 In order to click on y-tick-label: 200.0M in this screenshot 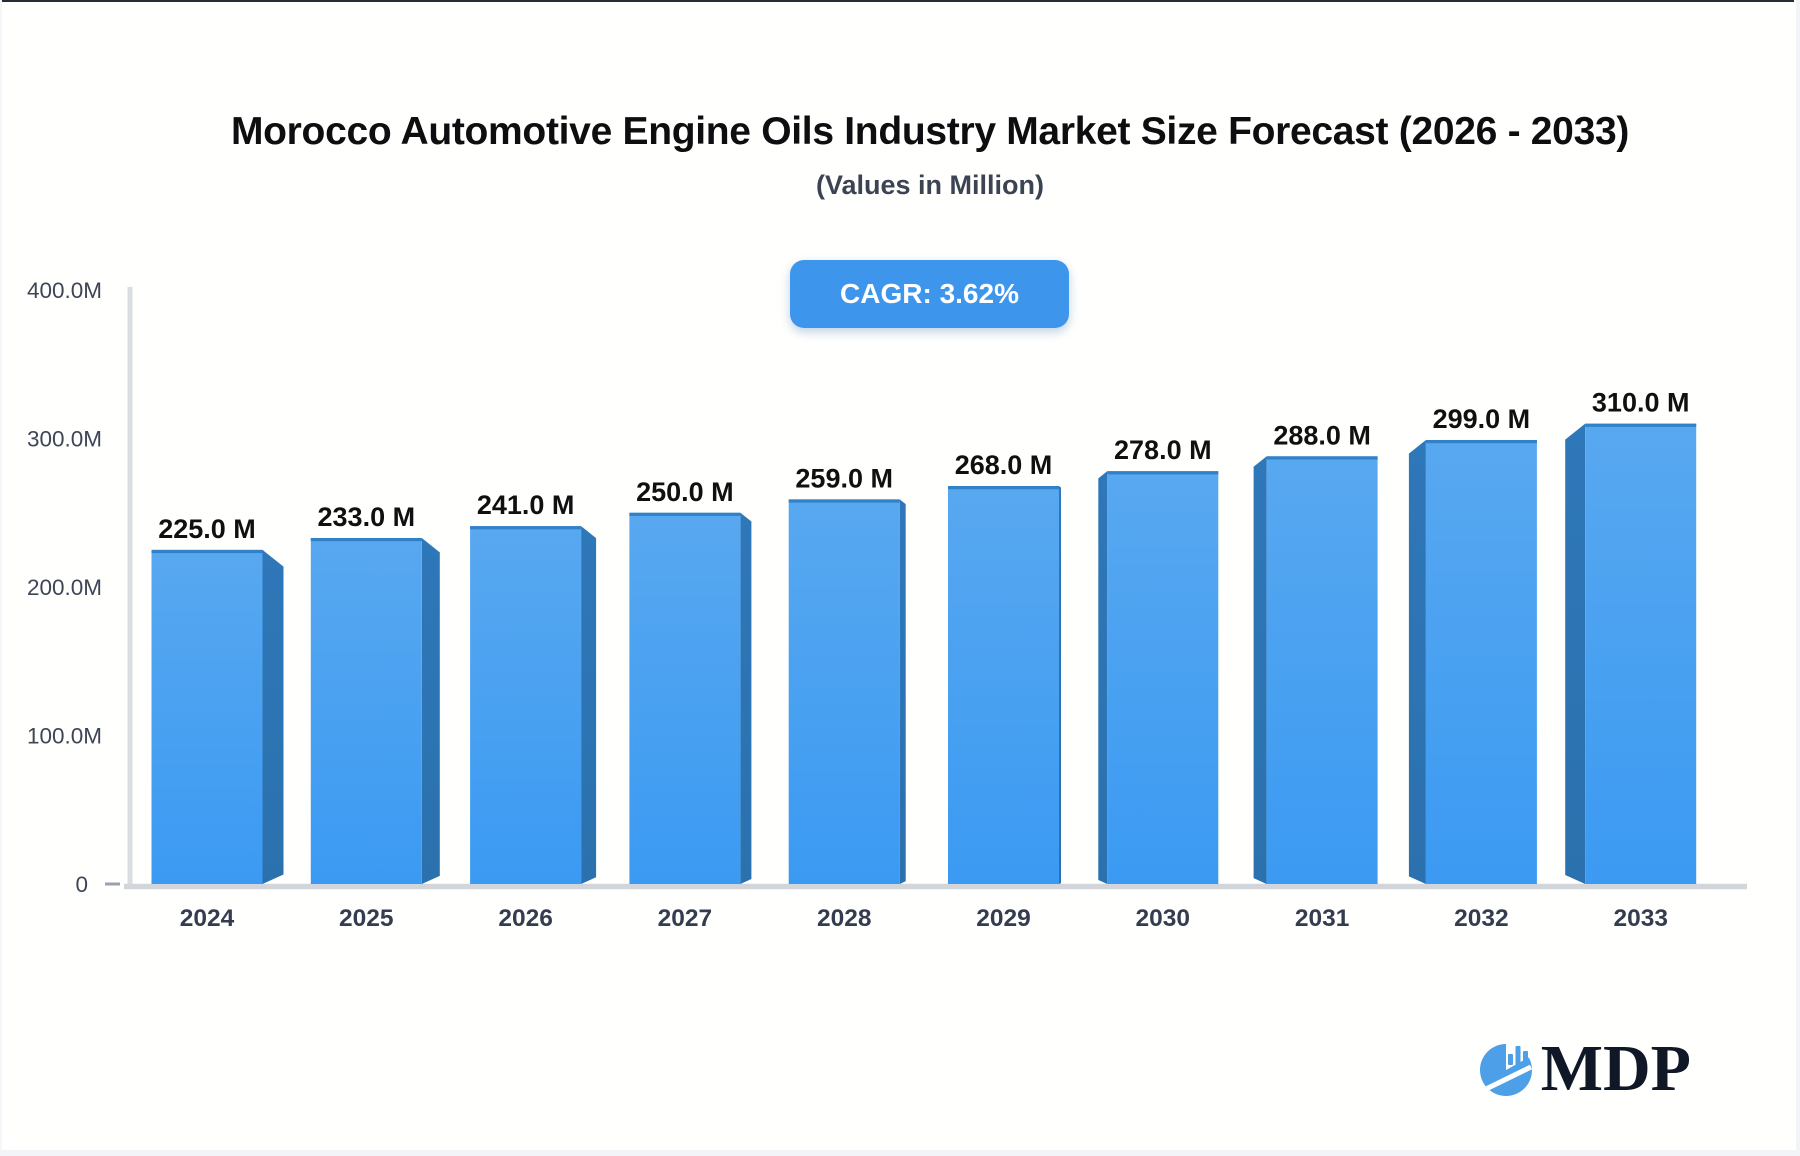, I will do `click(64, 587)`.